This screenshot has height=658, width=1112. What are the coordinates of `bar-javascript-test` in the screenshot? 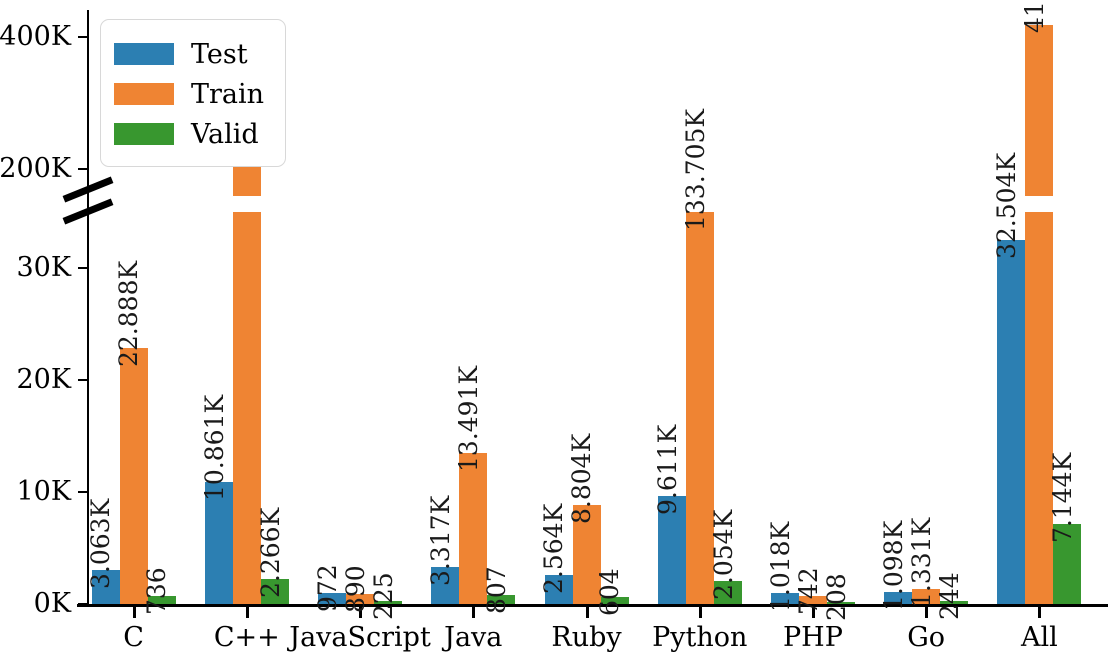 It's located at (332, 598).